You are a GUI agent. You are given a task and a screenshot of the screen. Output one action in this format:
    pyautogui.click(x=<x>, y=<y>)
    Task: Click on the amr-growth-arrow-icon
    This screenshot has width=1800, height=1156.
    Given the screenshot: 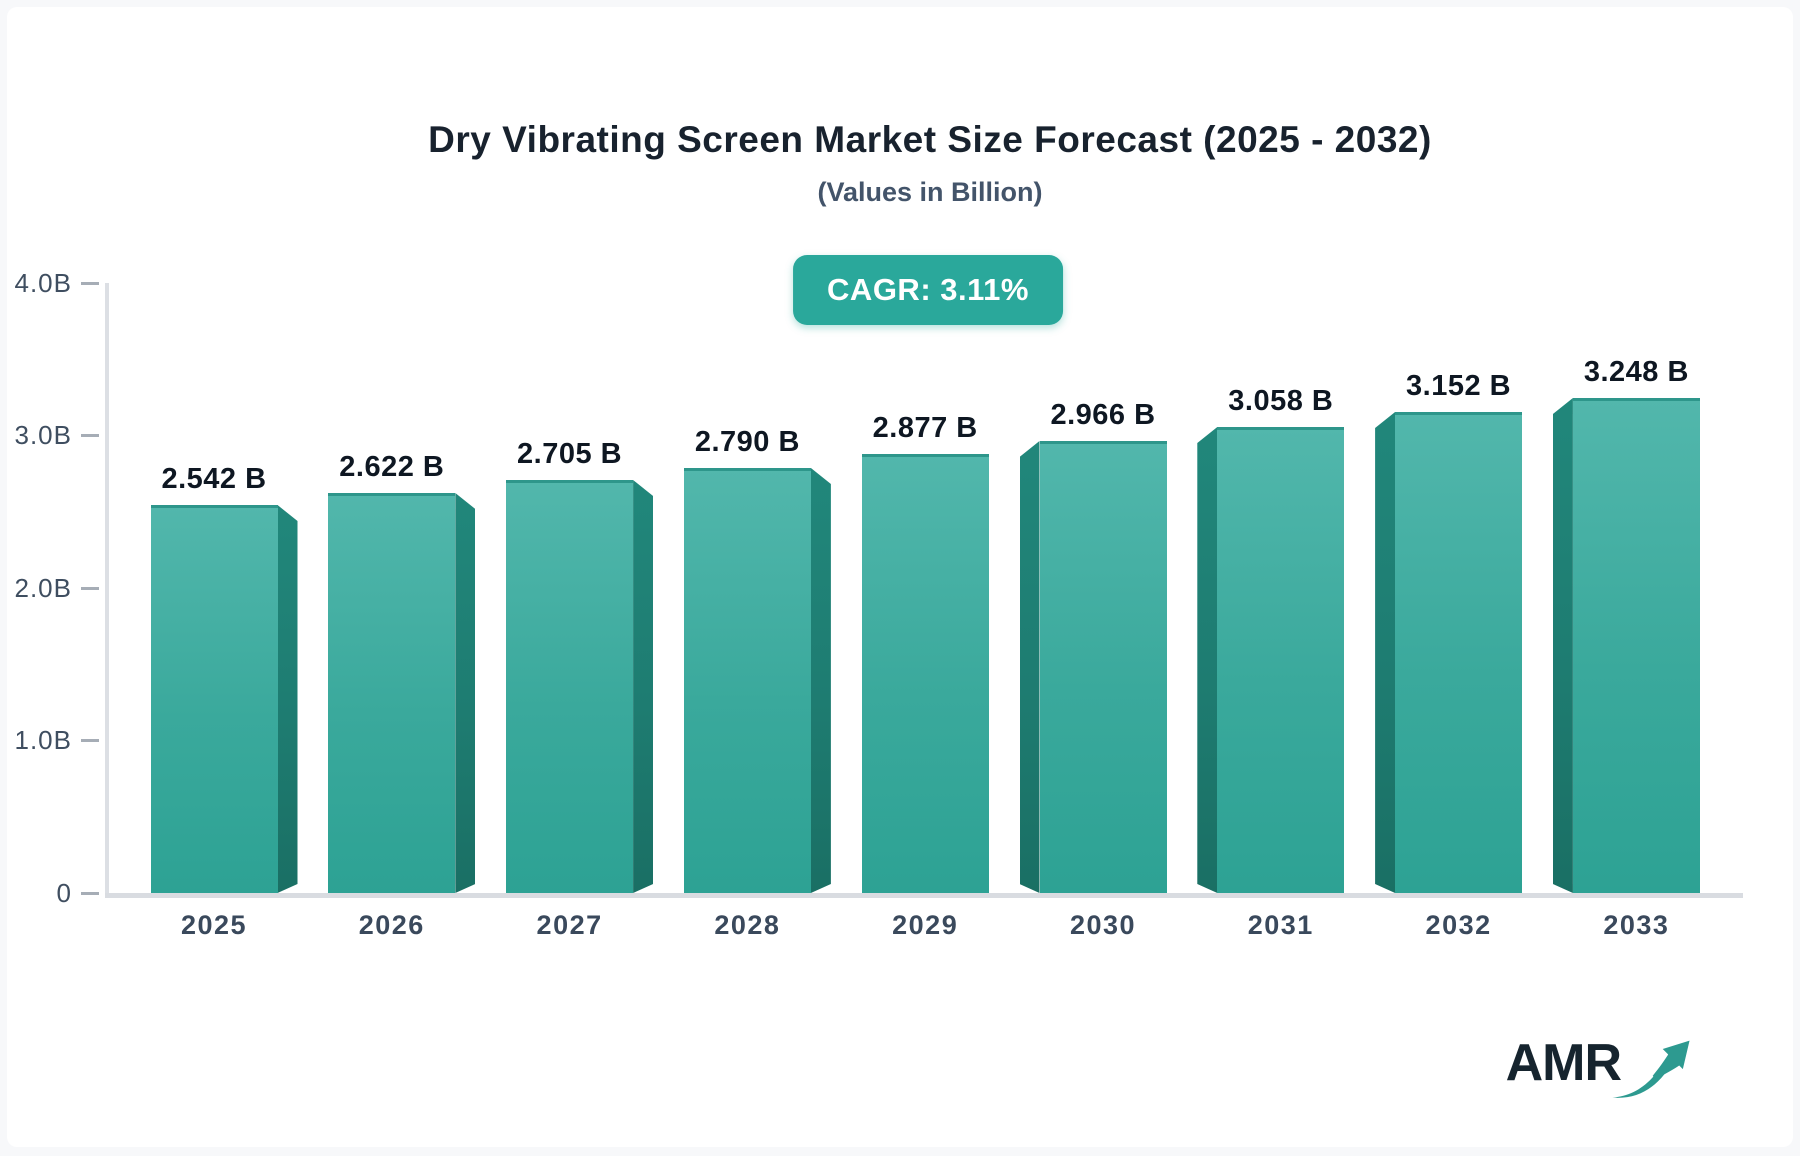 What is the action you would take?
    pyautogui.click(x=1651, y=1069)
    